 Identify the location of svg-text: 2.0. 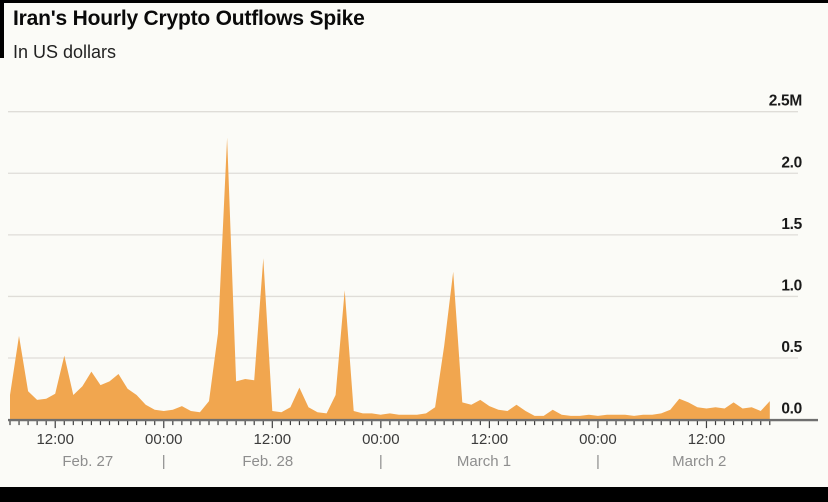
(791, 162).